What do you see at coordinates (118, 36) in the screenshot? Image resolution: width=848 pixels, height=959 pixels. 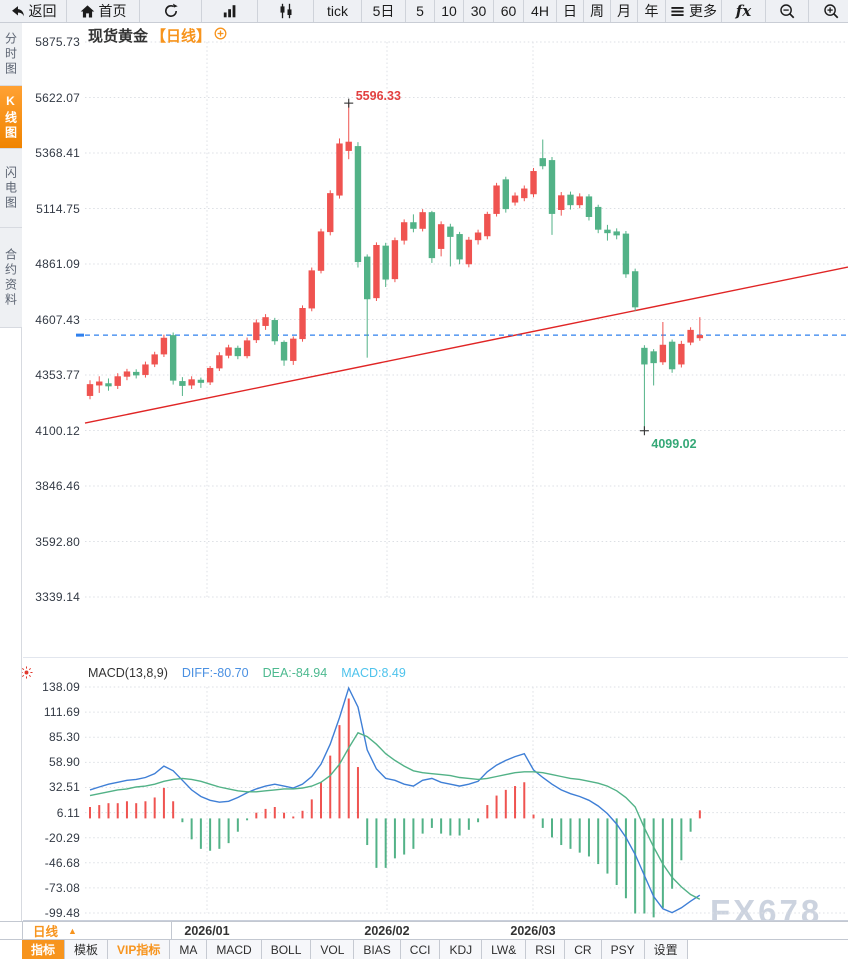 I see `symbol-name: 现货黄金` at bounding box center [118, 36].